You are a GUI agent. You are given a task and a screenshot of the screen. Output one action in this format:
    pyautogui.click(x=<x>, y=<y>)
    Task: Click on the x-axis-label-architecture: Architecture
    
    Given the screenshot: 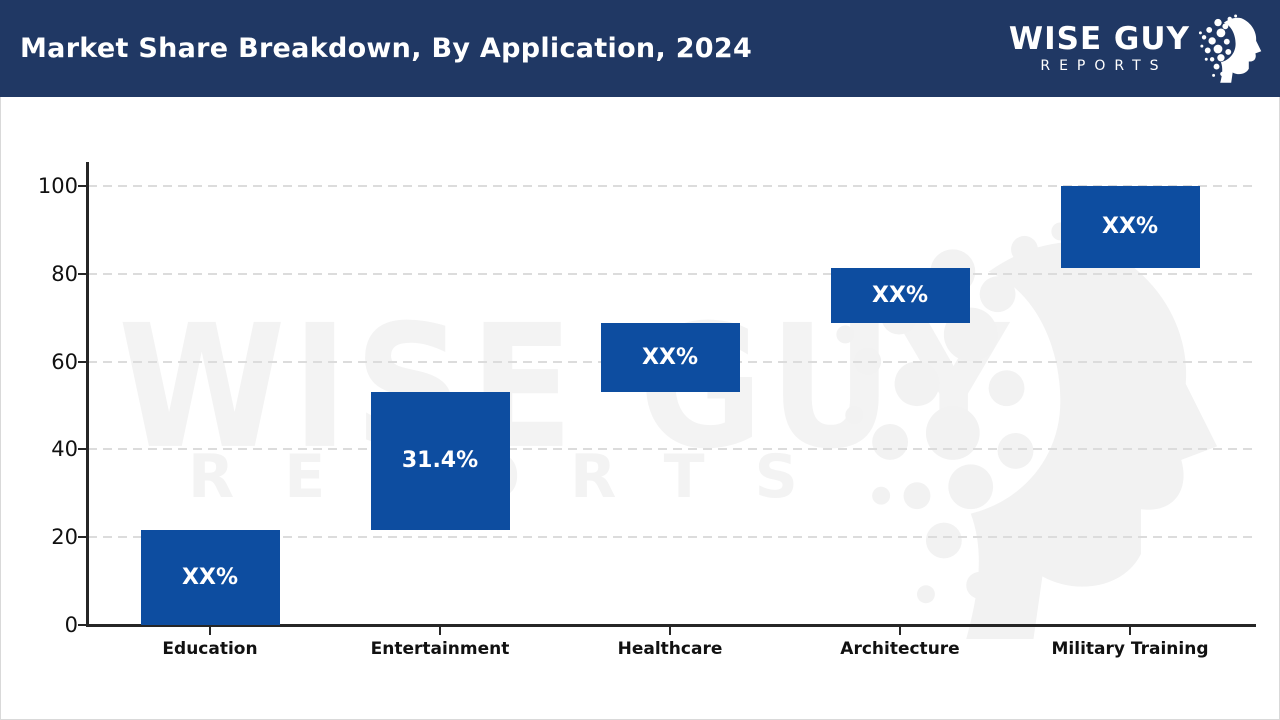 What is the action you would take?
    pyautogui.click(x=900, y=649)
    